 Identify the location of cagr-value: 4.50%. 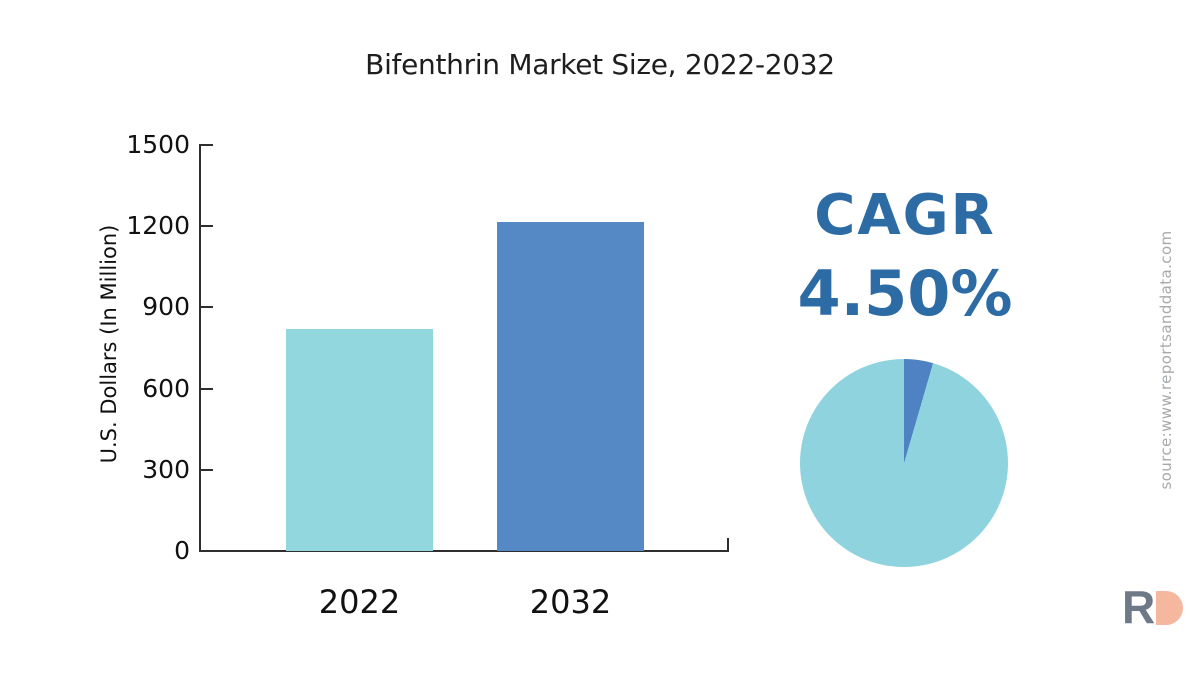
(905, 293).